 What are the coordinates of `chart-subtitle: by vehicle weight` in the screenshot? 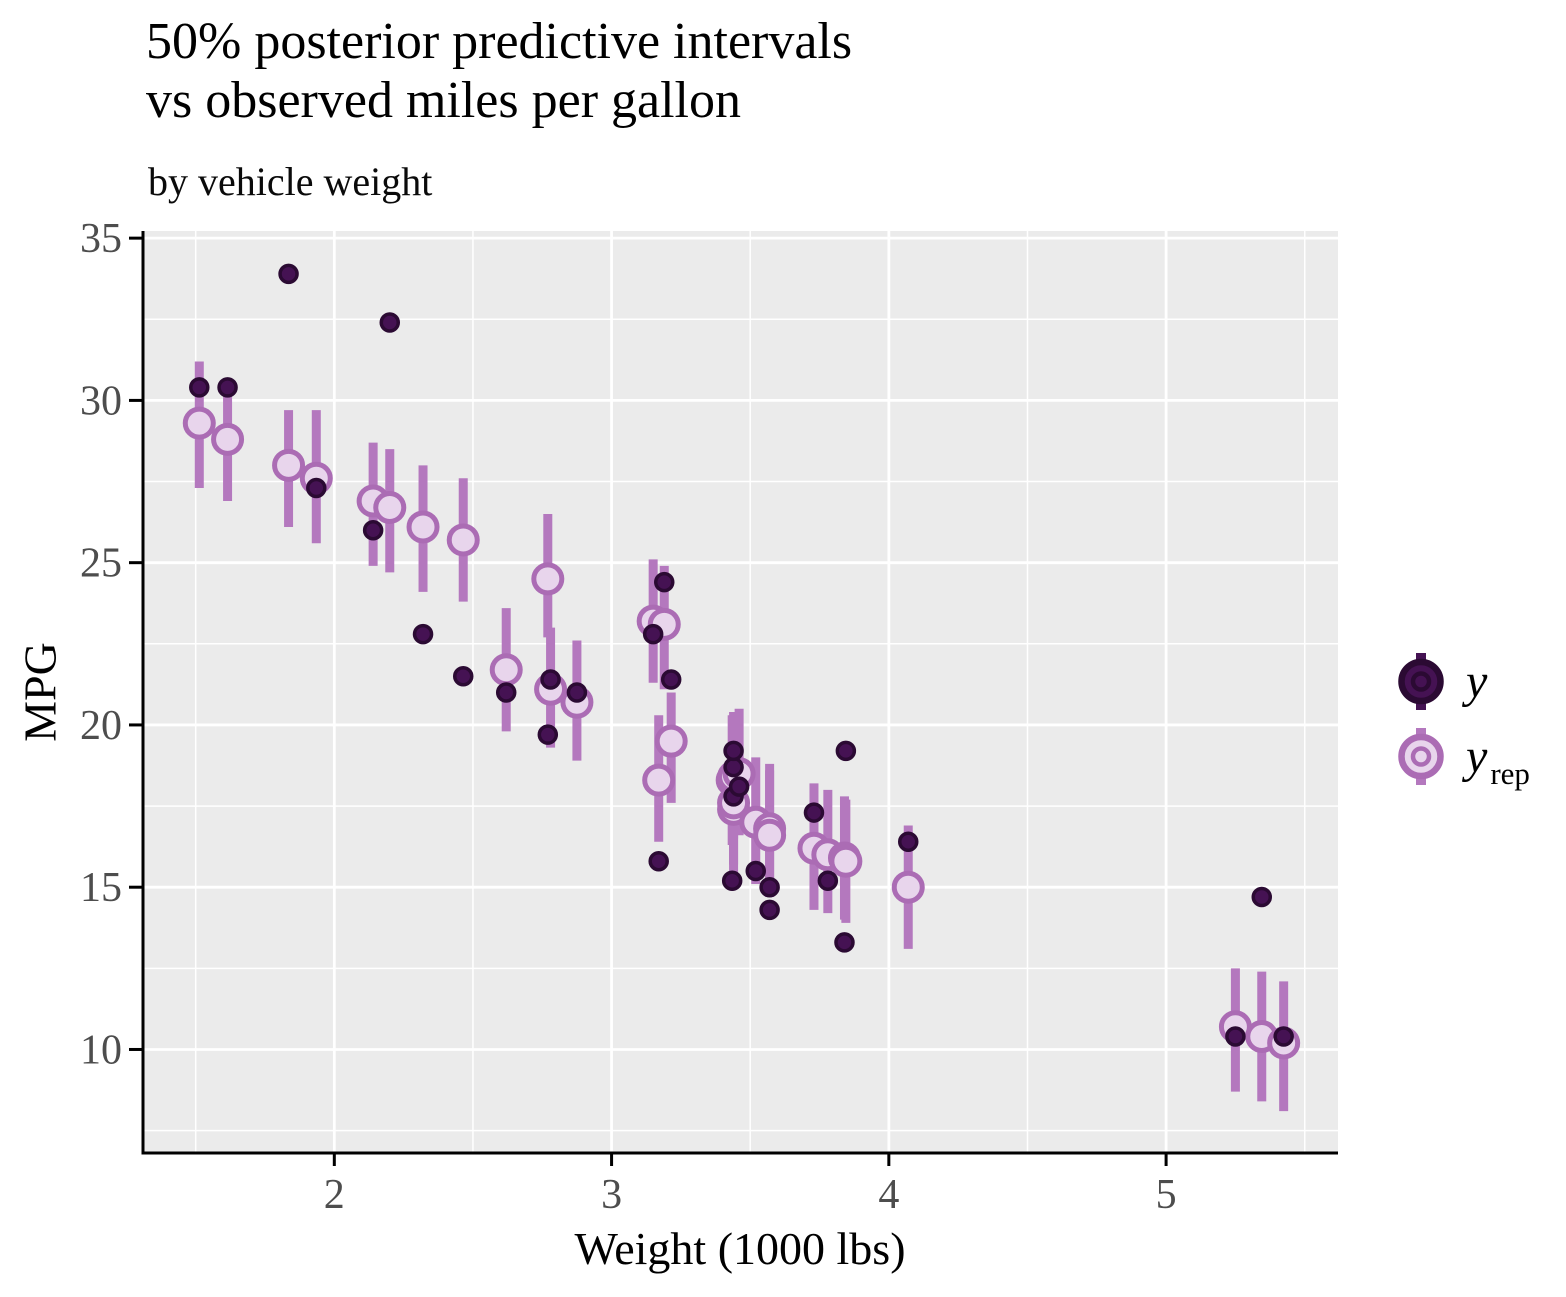 It's located at (290, 181).